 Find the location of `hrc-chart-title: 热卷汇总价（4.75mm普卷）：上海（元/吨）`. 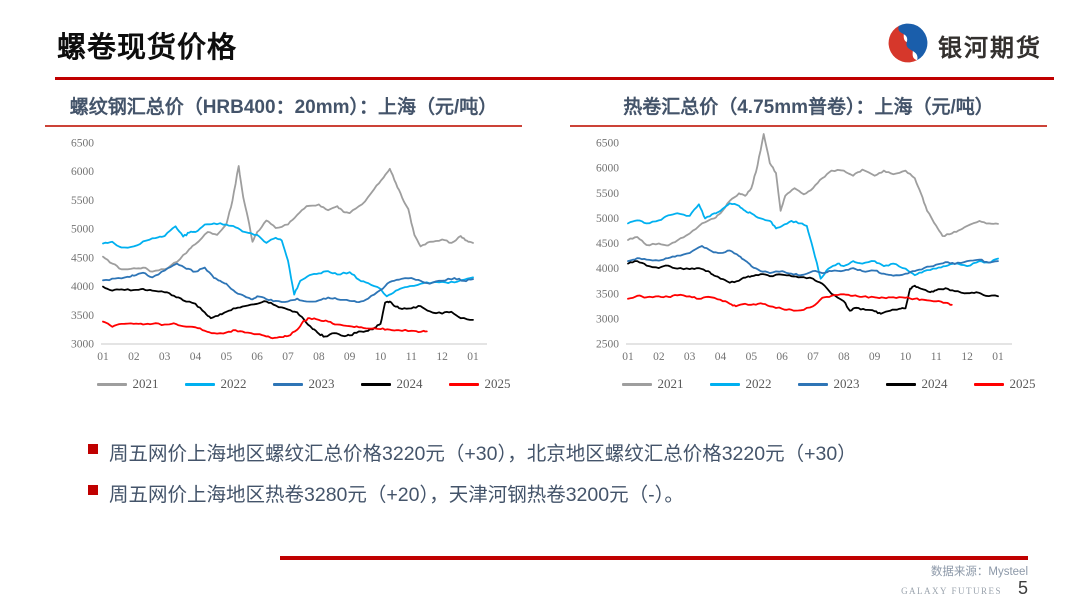

hrc-chart-title: 热卷汇总价（4.75mm普卷）：上海（元/吨） is located at coordinates (808, 111).